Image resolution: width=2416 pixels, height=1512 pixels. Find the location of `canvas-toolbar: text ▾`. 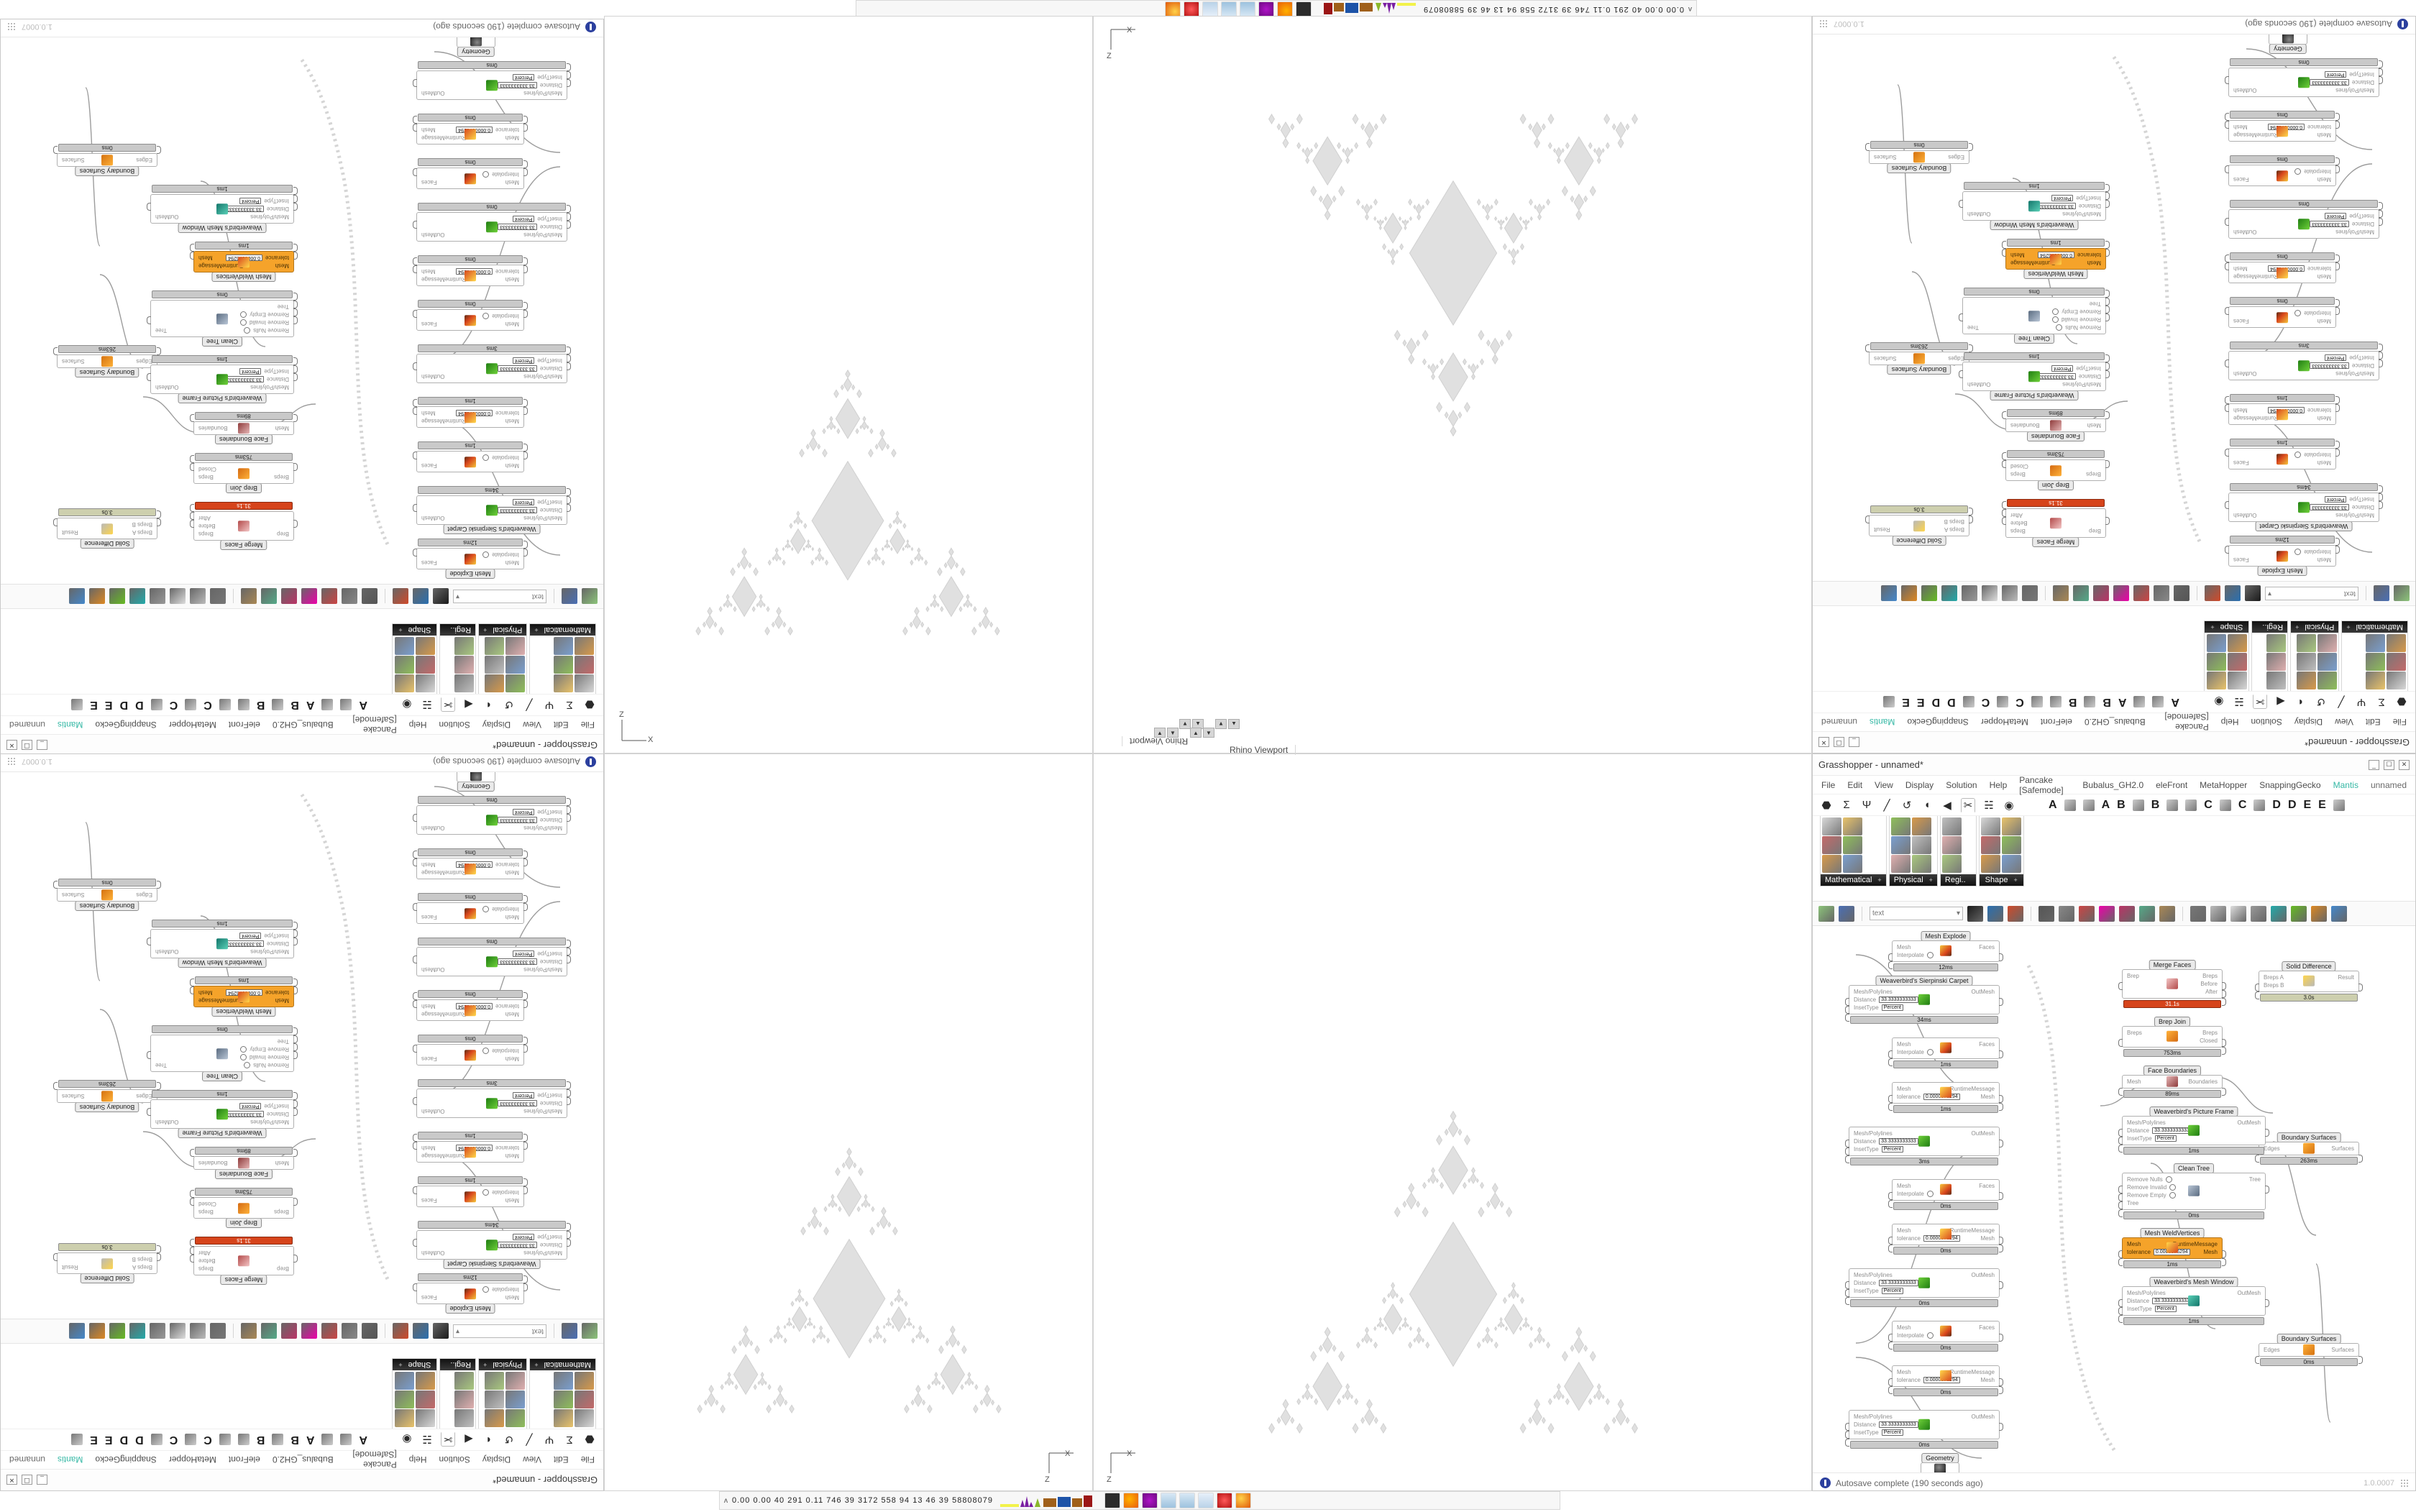

canvas-toolbar: text ▾ is located at coordinates (2114, 914).